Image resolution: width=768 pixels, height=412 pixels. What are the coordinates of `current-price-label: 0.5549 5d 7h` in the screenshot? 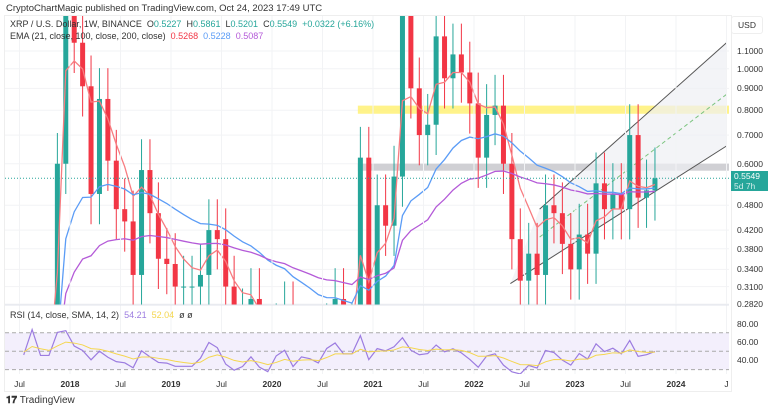 It's located at (749, 181).